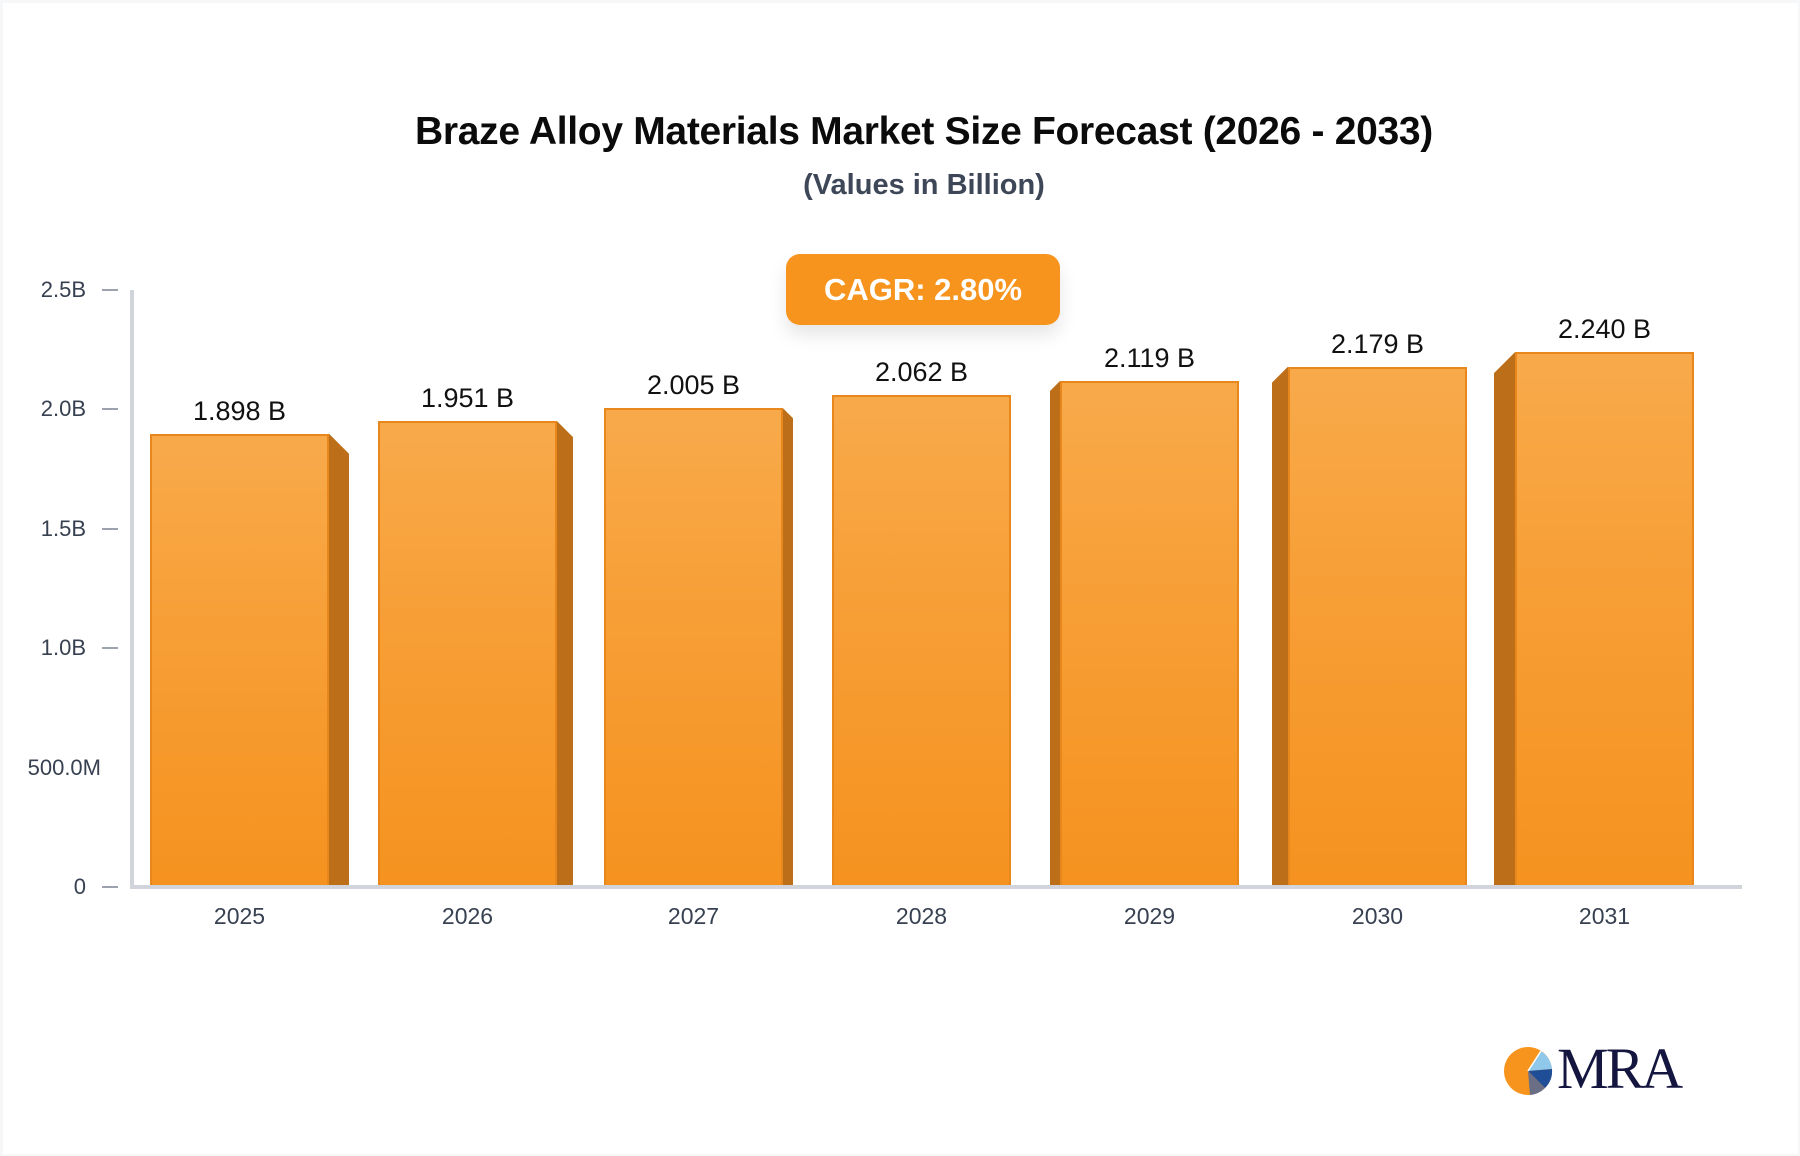  Describe the element at coordinates (921, 916) in the screenshot. I see `x-tick-label: 2028` at that location.